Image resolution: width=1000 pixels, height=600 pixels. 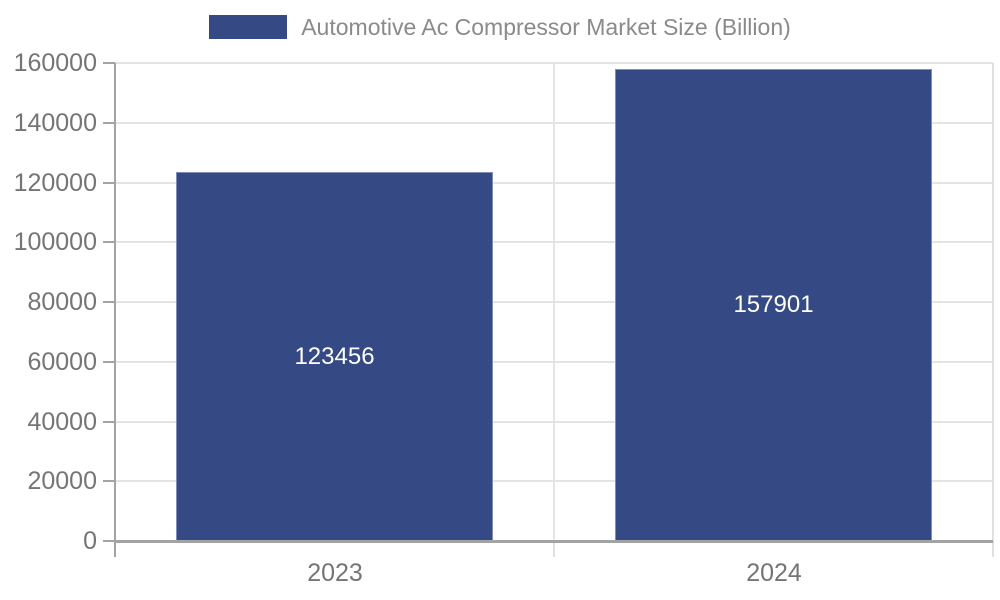 What do you see at coordinates (55, 182) in the screenshot?
I see `y-tick-label: 120000` at bounding box center [55, 182].